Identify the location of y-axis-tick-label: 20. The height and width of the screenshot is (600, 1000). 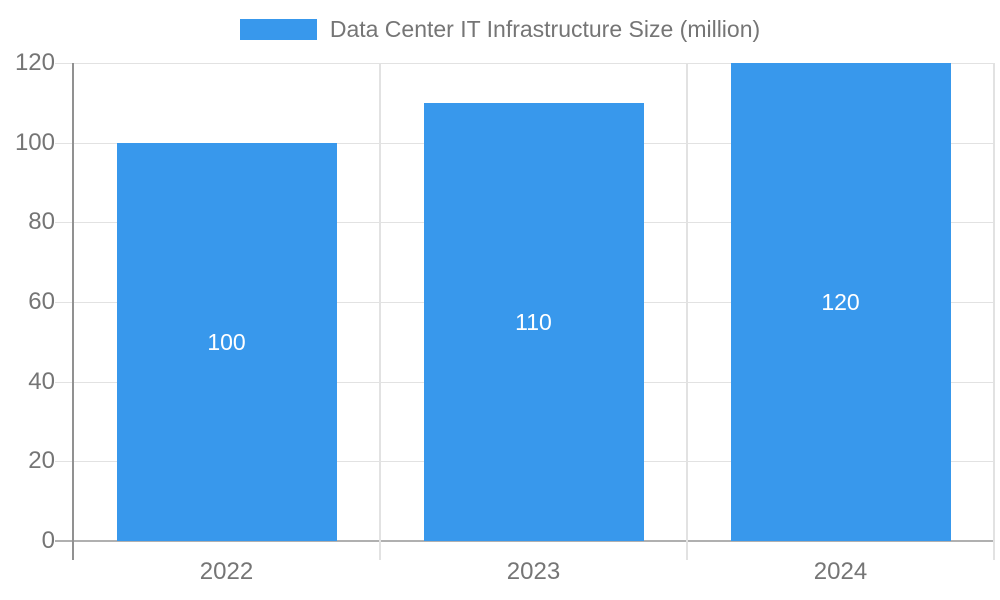
(41, 461).